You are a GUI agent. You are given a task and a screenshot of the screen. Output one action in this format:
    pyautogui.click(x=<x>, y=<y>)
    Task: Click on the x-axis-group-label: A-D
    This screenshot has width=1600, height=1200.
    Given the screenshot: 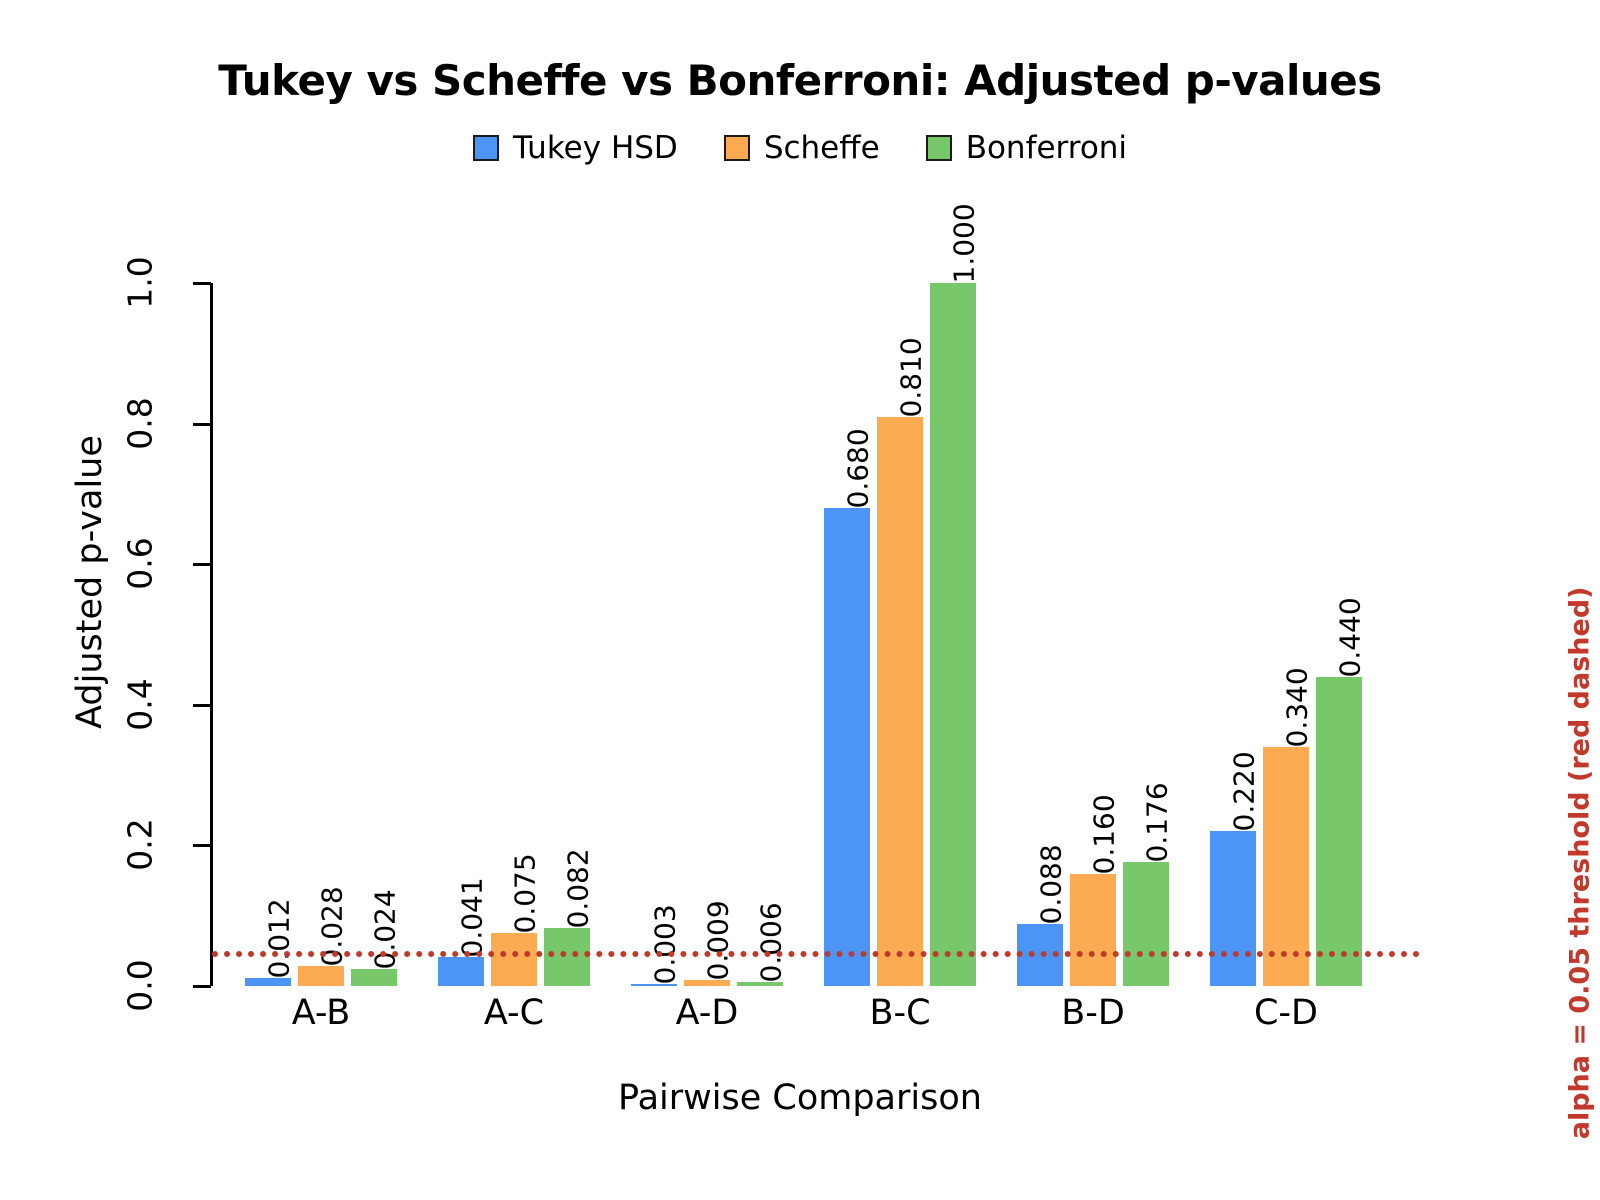 What is the action you would take?
    pyautogui.click(x=707, y=1013)
    